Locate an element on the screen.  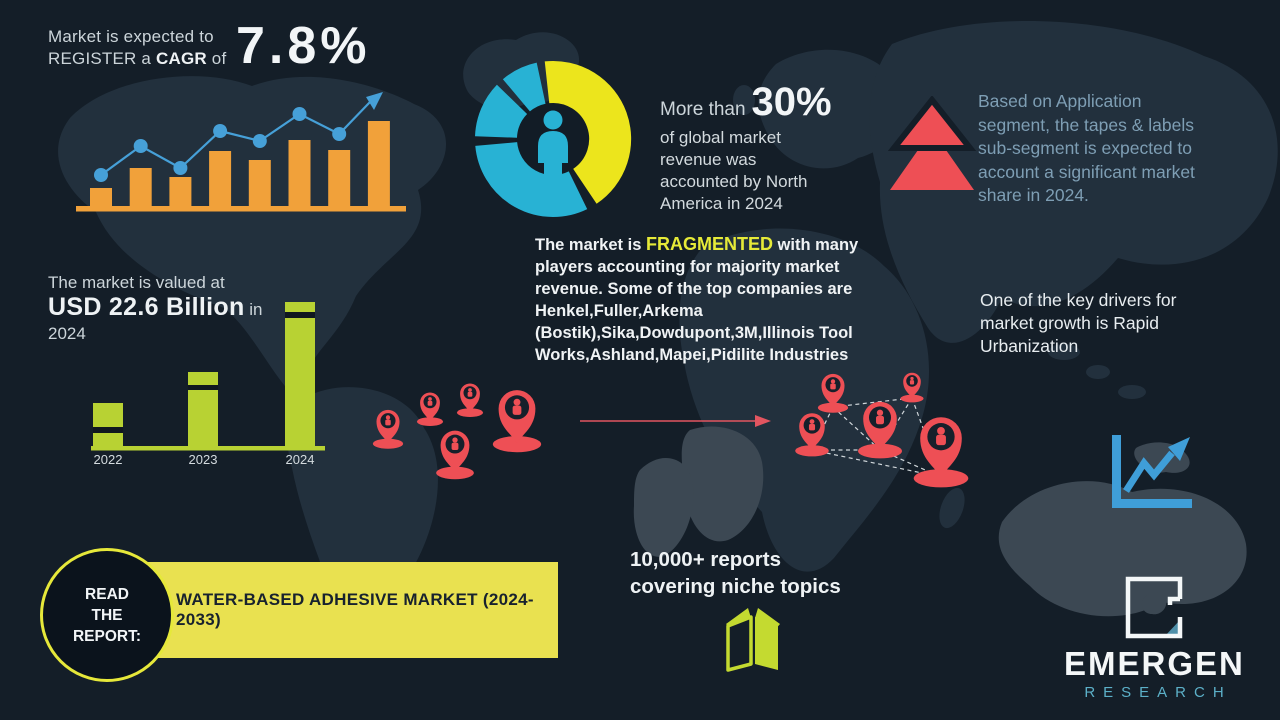
growth-chart-icon is located at coordinates (1152, 471).